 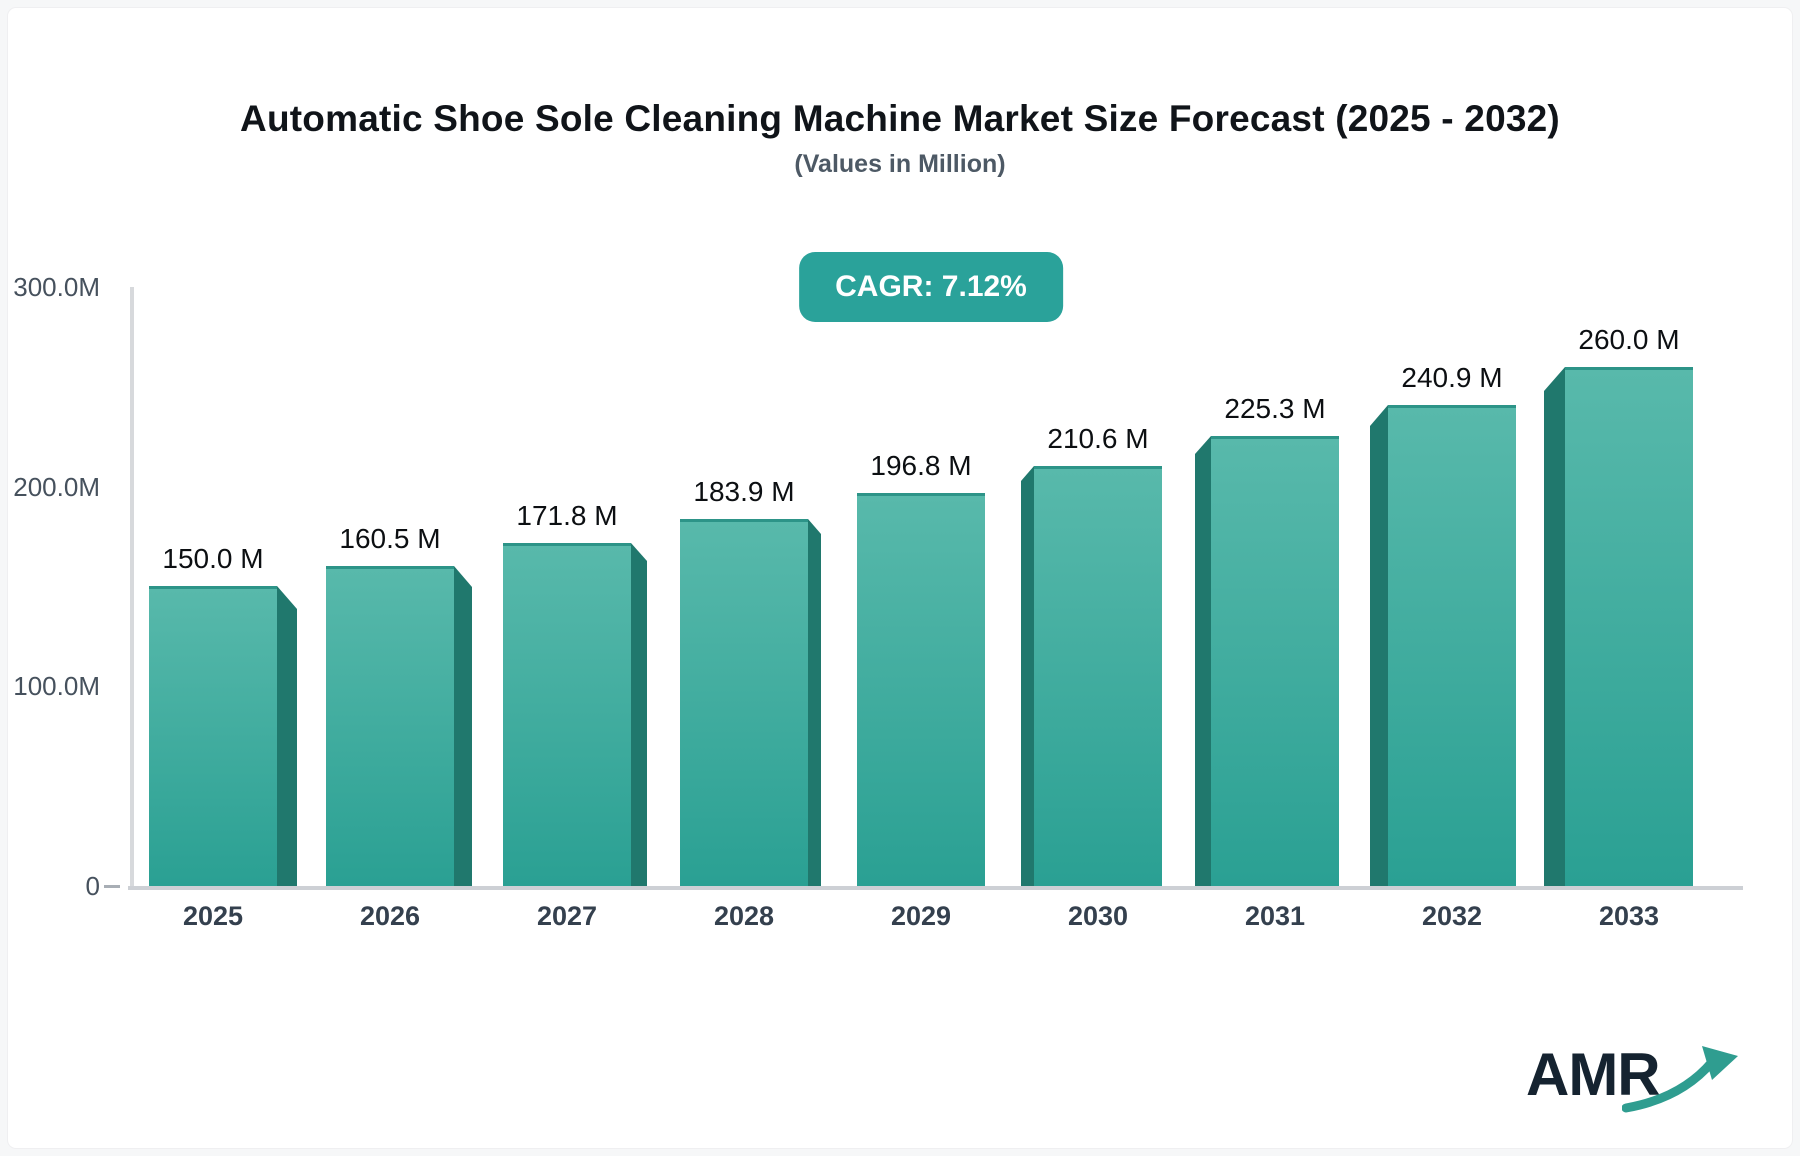 I want to click on bar-value-label: 225.3 M, so click(x=1275, y=408).